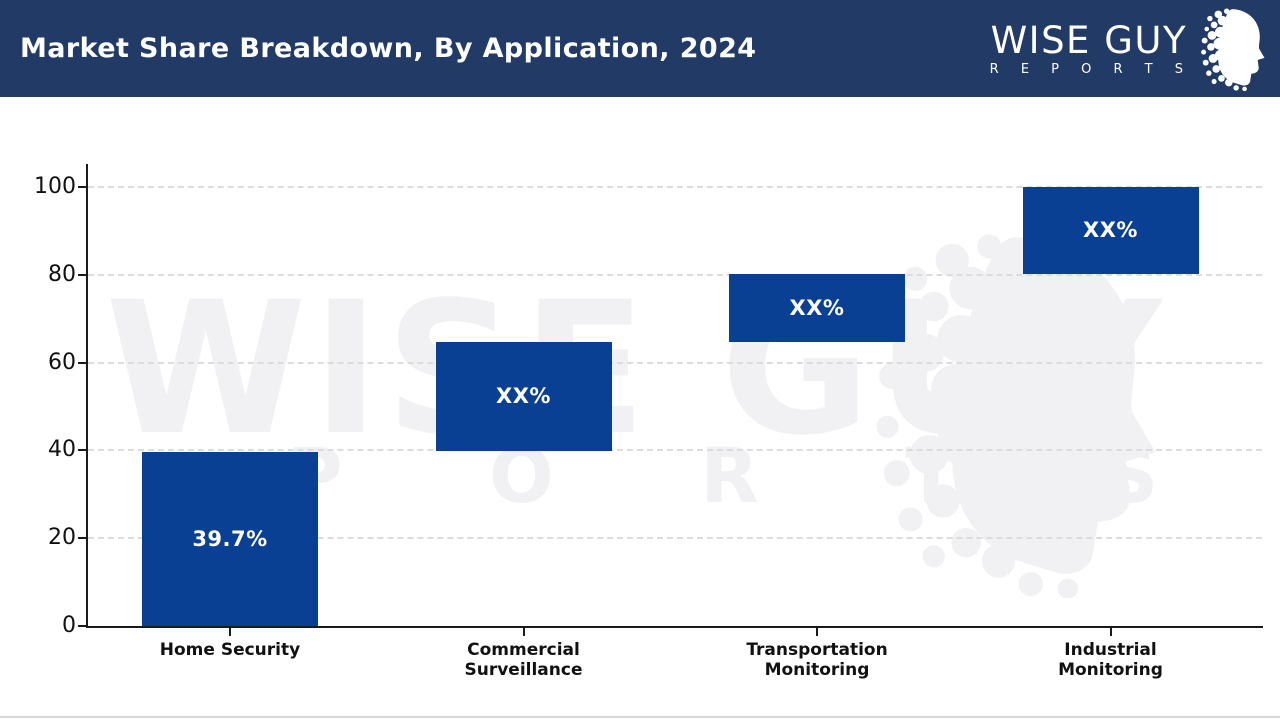 The height and width of the screenshot is (720, 1280). I want to click on y-tick-label-100: 100, so click(55, 186).